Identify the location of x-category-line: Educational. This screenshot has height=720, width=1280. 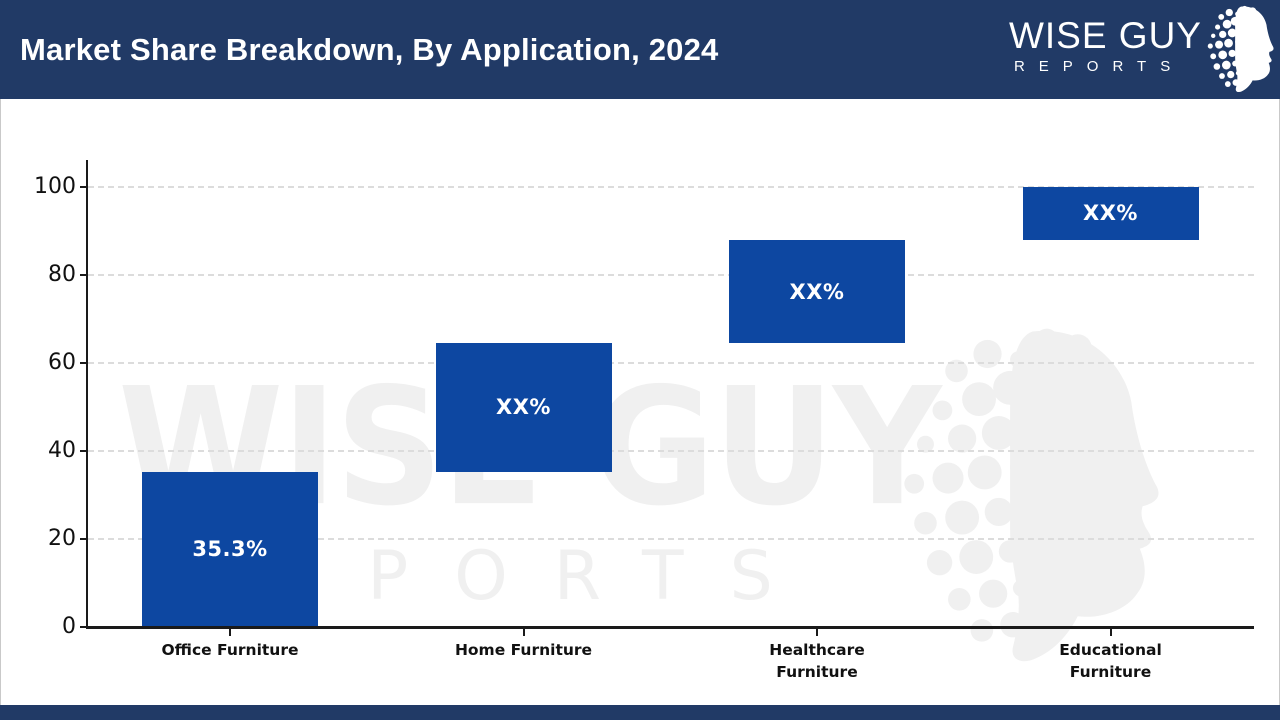
(1110, 650).